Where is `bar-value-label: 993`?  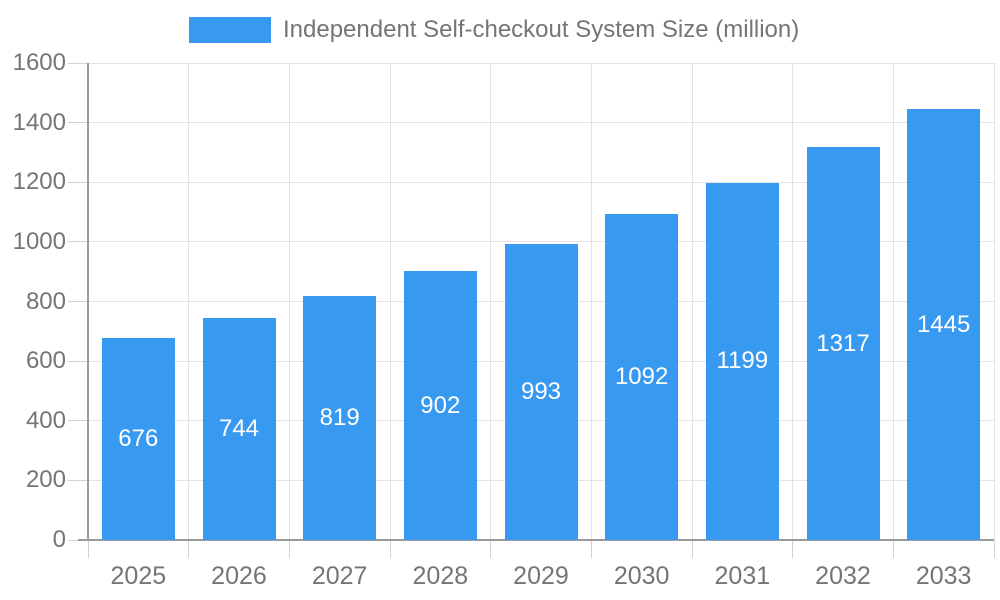
bar-value-label: 993 is located at coordinates (541, 391).